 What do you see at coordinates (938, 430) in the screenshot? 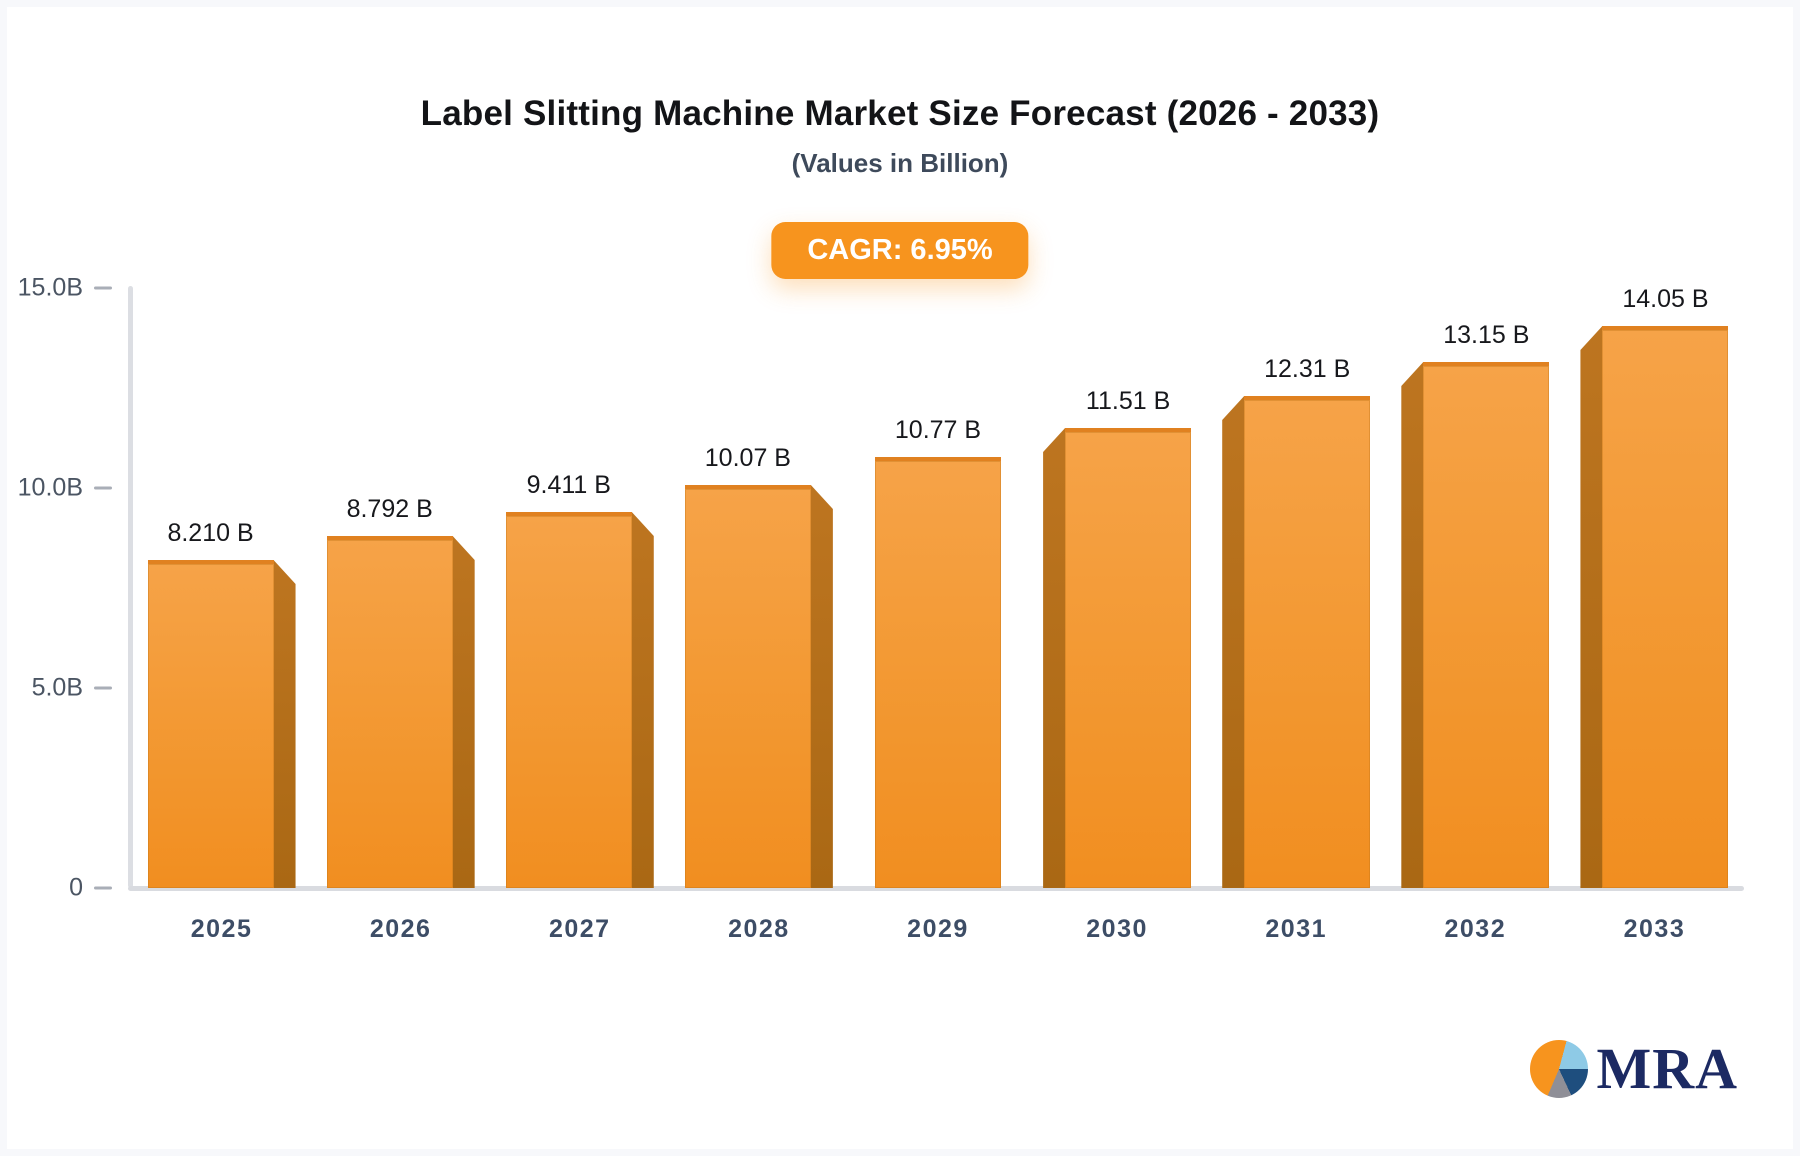
I see `bar-value-label: 10.77 B` at bounding box center [938, 430].